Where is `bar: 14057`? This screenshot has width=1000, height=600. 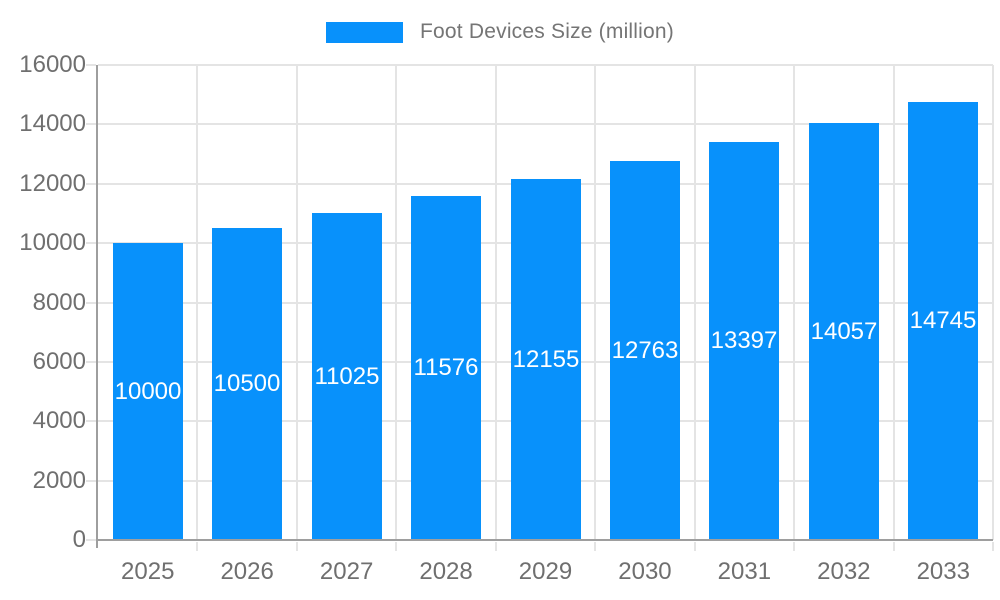 bar: 14057 is located at coordinates (844, 331).